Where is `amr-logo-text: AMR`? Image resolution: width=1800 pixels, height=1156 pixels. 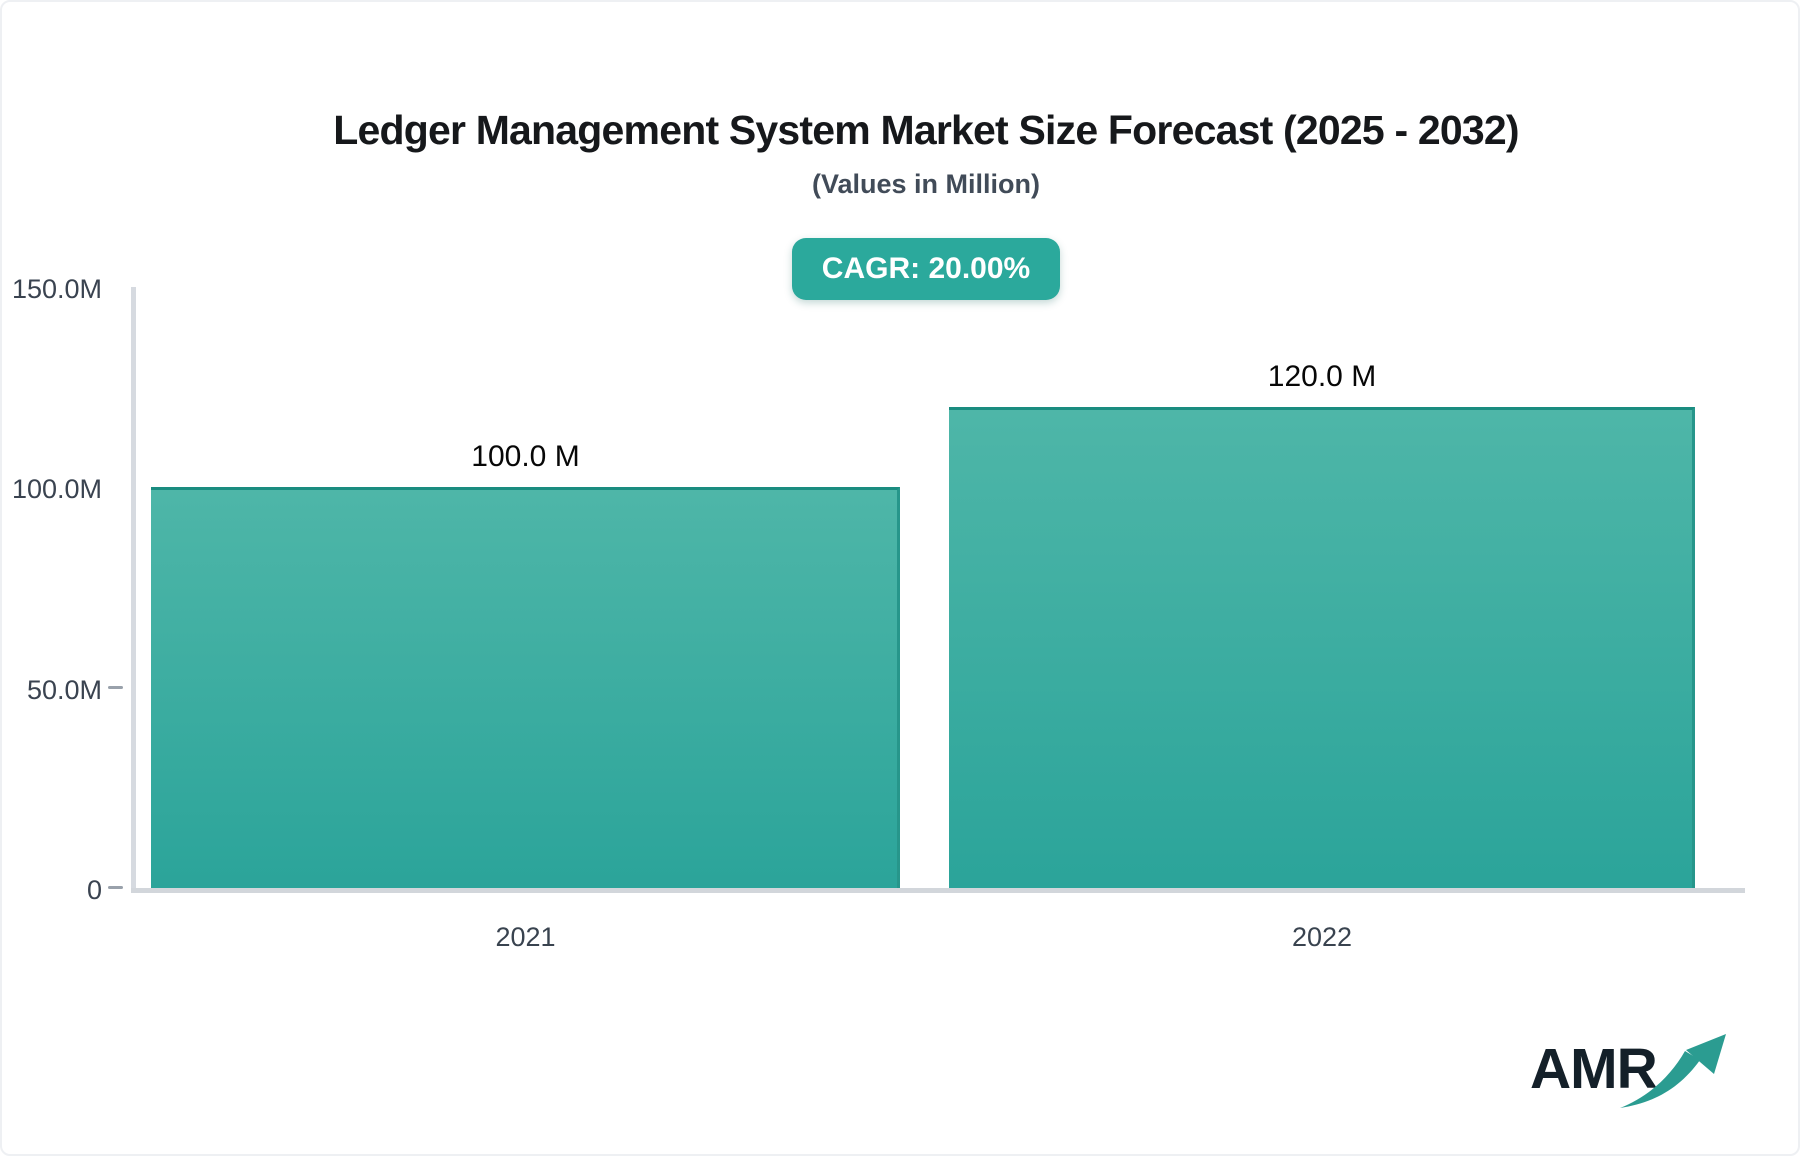 amr-logo-text: AMR is located at coordinates (1594, 1069).